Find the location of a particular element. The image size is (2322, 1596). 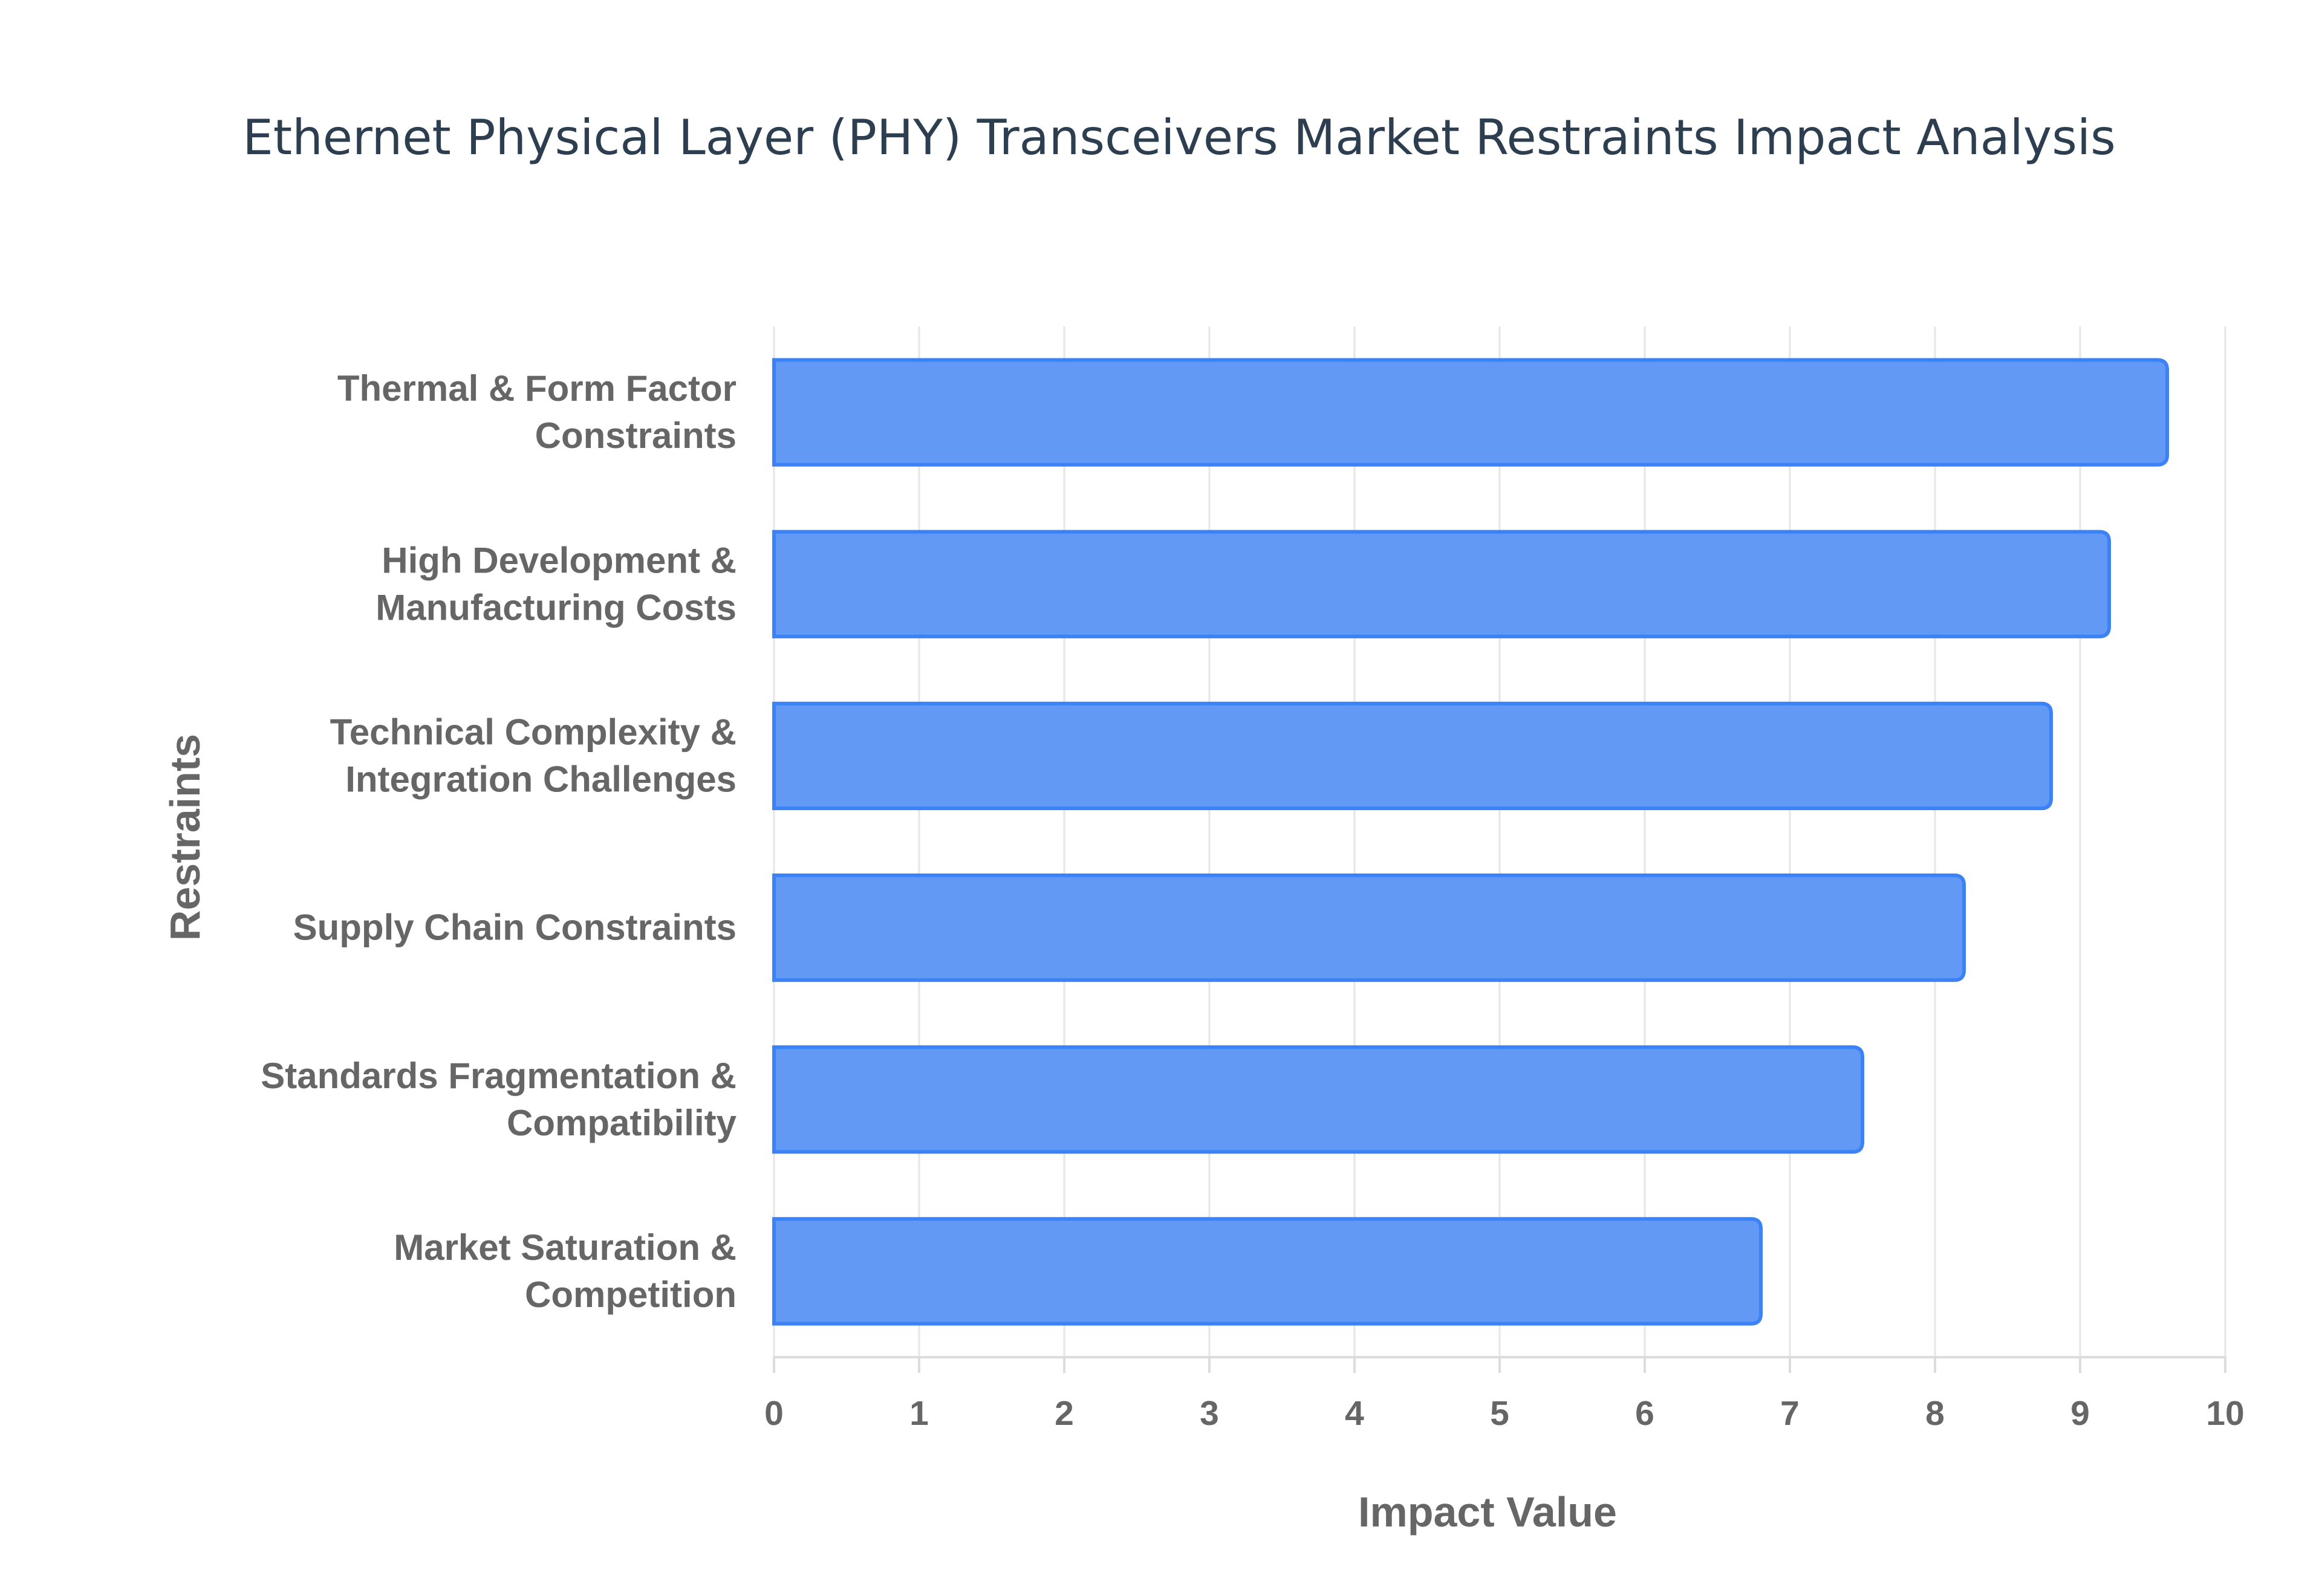

x-tick-label: 4 is located at coordinates (1354, 1413).